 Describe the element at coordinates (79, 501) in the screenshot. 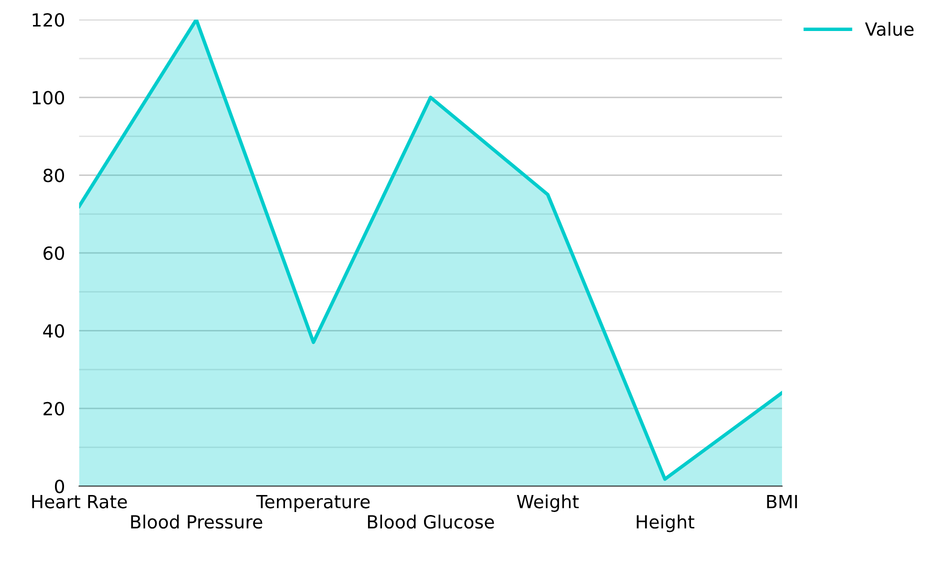

I see `x-tick-label: Heart Rate` at that location.